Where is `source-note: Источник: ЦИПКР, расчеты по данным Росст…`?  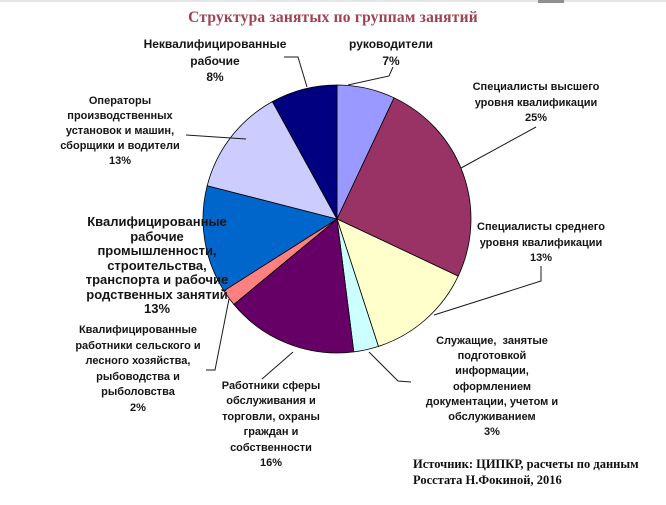 source-note: Источник: ЦИПКР, расчеты по данным Росст… is located at coordinates (526, 472).